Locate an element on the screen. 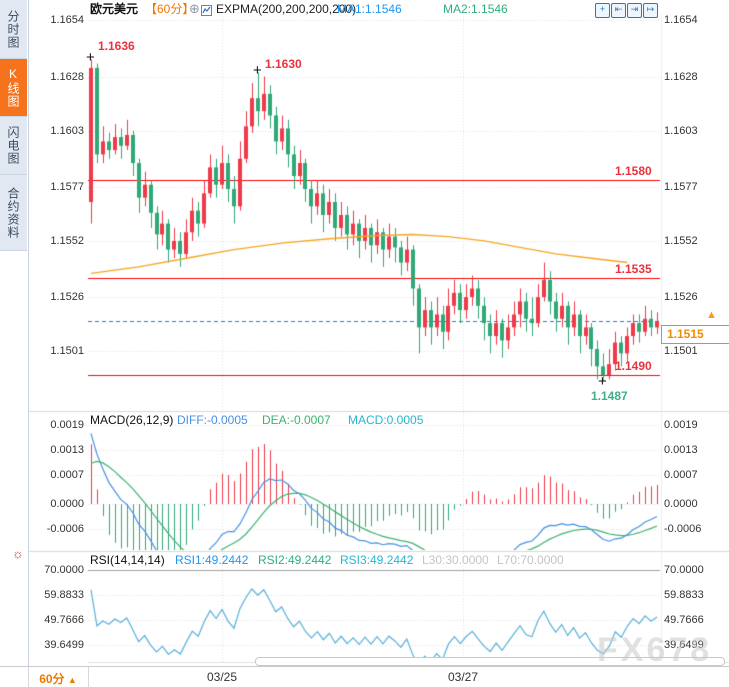 The width and height of the screenshot is (729, 687). x-axis-date: 03/25 is located at coordinates (222, 677).